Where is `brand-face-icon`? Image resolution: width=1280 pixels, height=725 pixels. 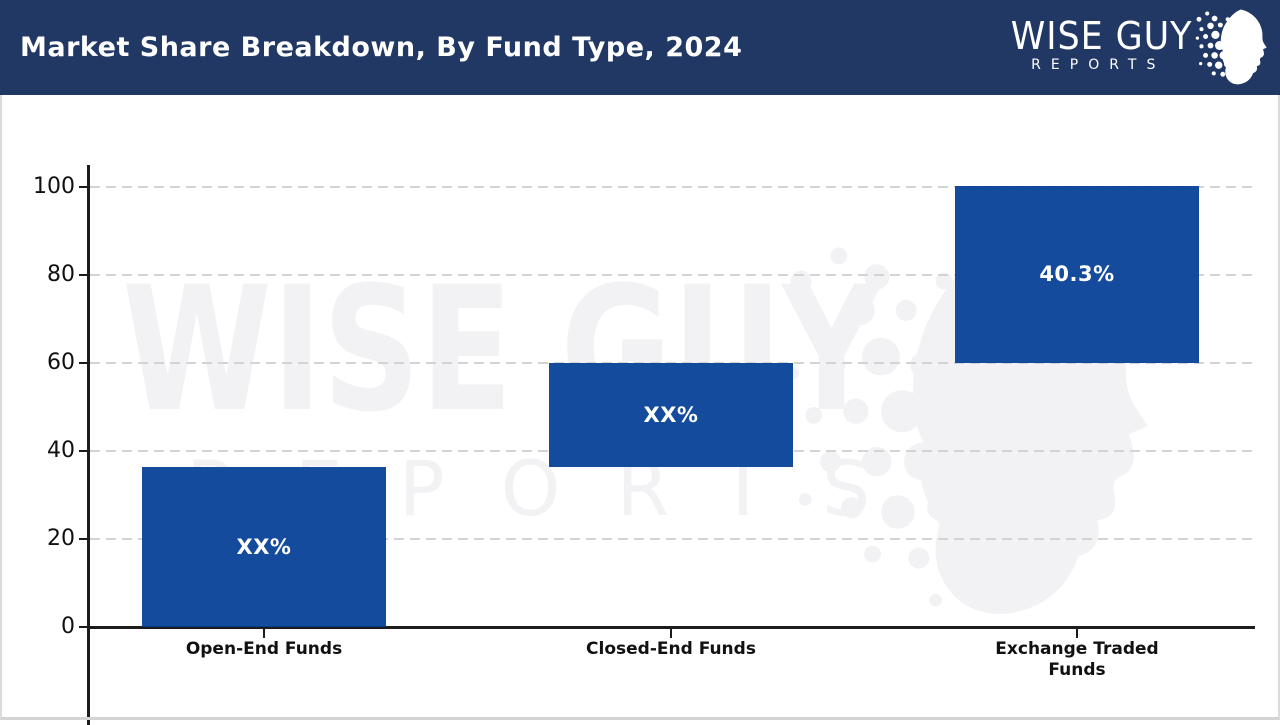
brand-face-icon is located at coordinates (1231, 47).